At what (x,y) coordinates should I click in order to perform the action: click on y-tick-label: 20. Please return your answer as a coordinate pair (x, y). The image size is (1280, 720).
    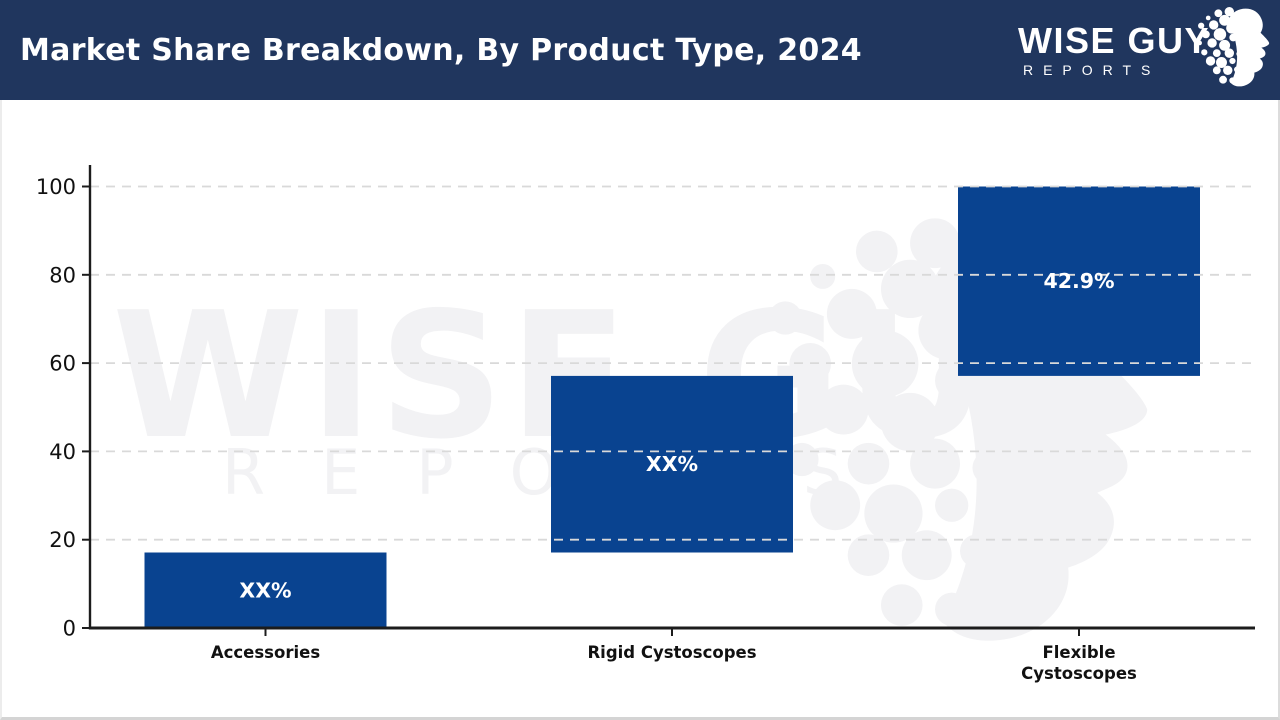
    Looking at the image, I should click on (62, 540).